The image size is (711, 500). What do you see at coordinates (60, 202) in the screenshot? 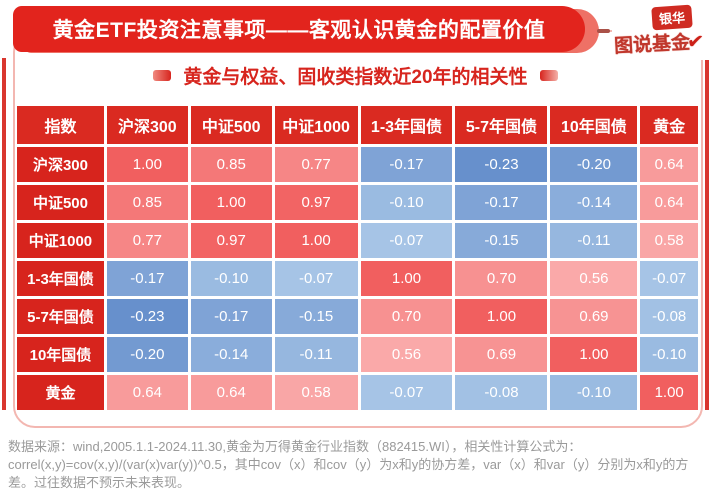
I see `row-header: 中证500` at bounding box center [60, 202].